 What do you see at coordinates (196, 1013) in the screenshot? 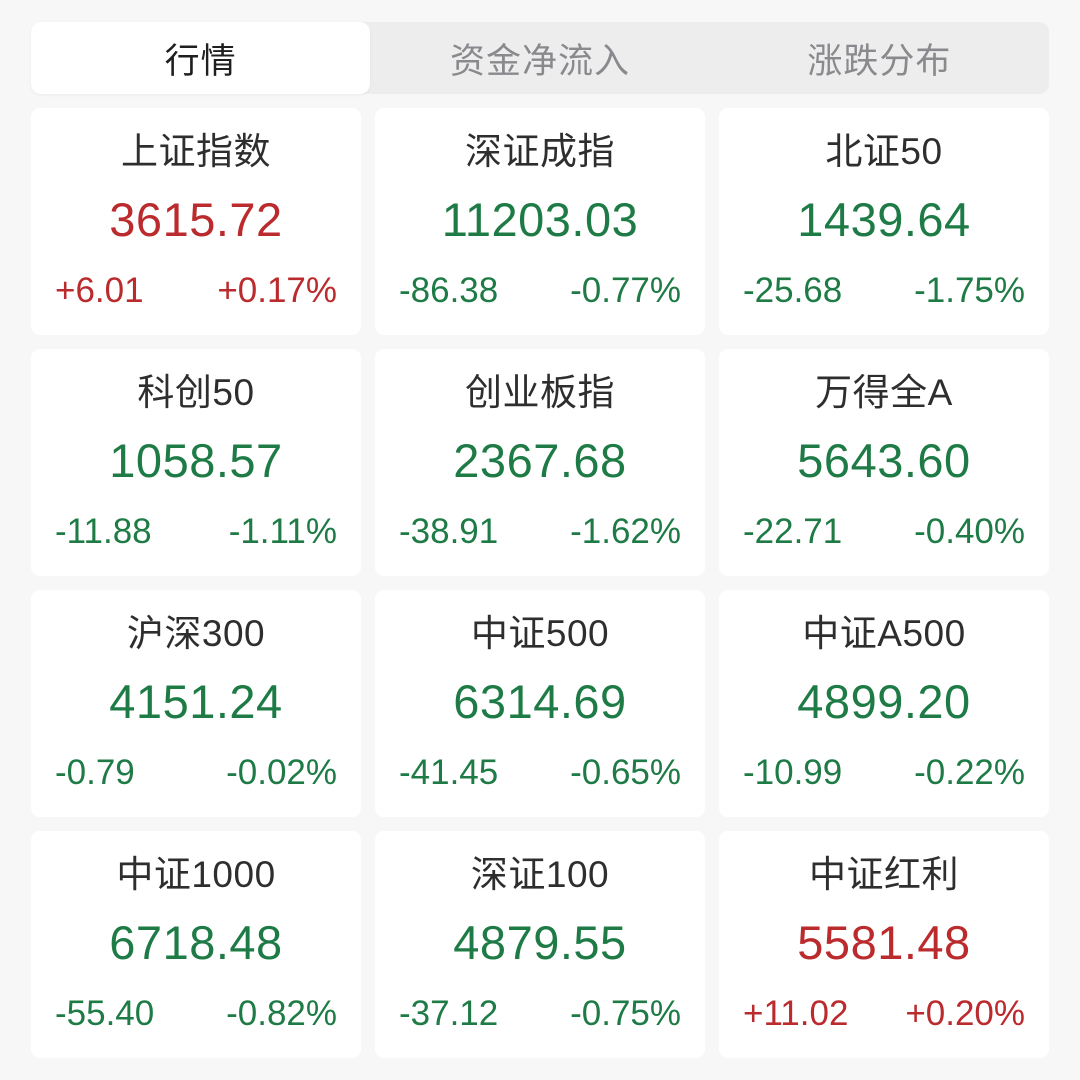
I see `index-delta-row: -55.40 -0.82%` at bounding box center [196, 1013].